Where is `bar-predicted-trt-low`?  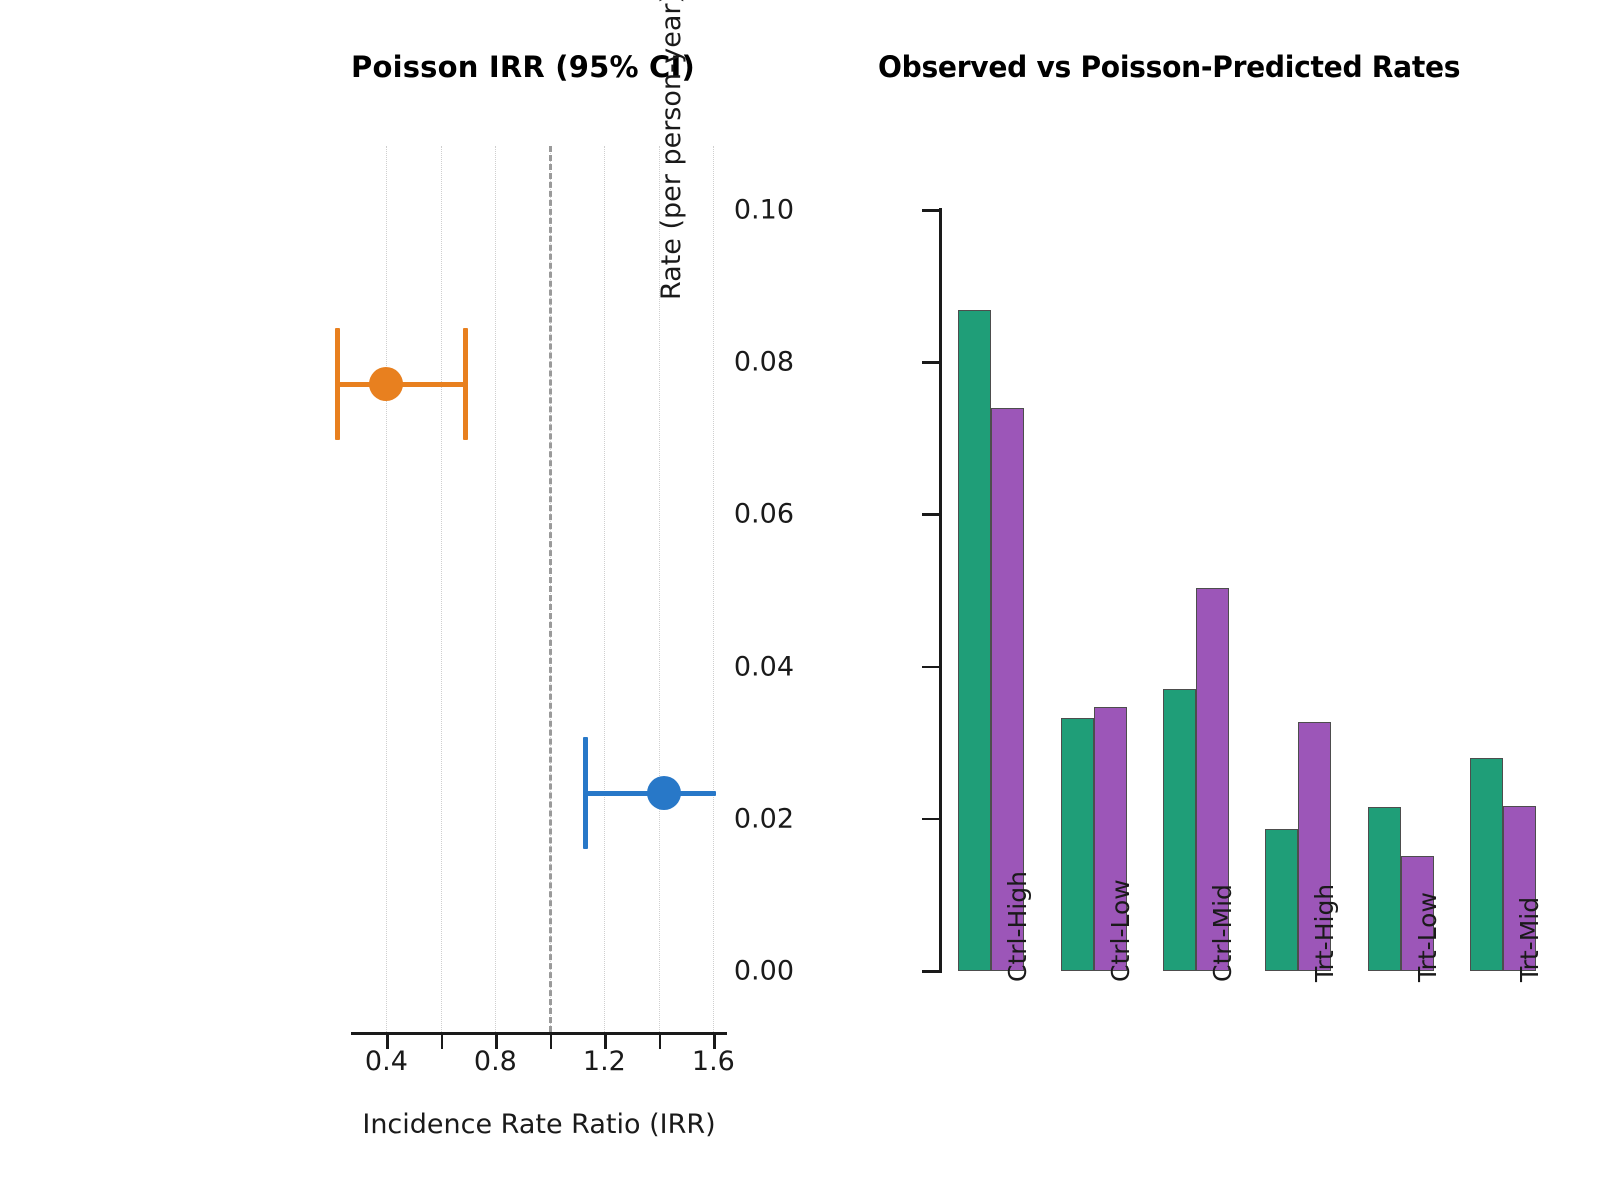 bar-predicted-trt-low is located at coordinates (1417, 913).